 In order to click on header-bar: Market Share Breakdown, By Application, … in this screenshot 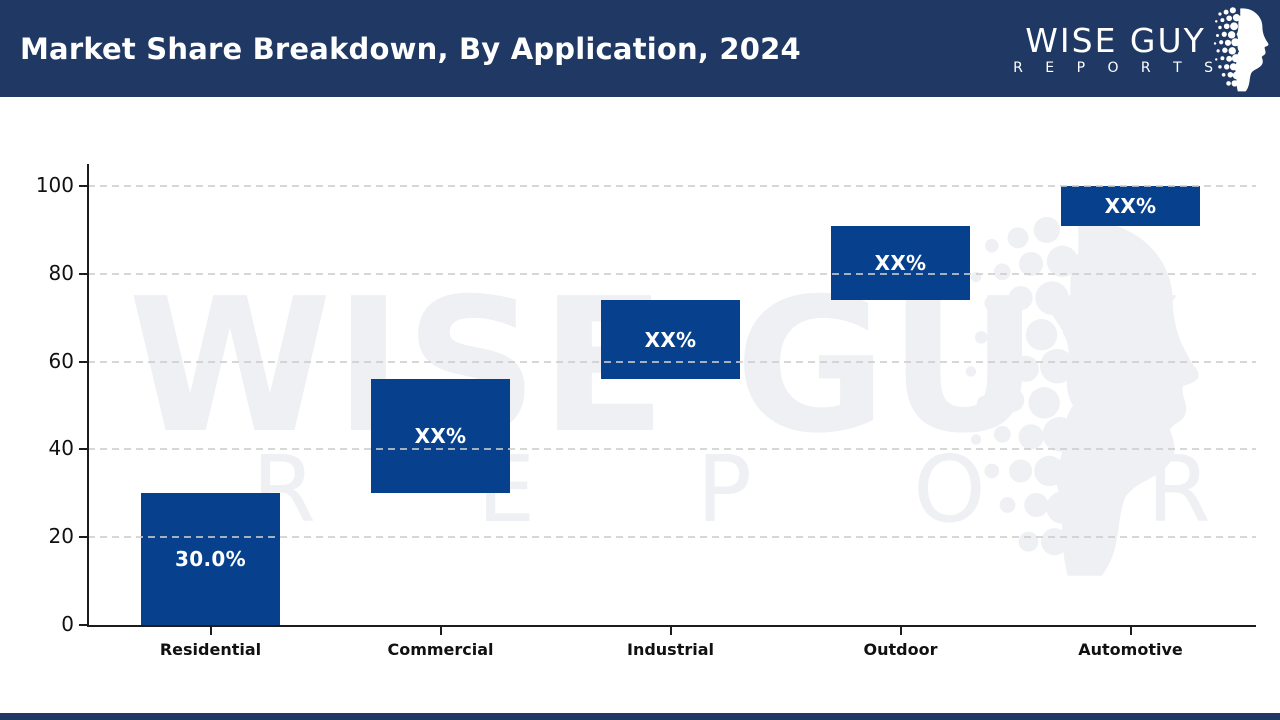, I will do `click(640, 48)`.